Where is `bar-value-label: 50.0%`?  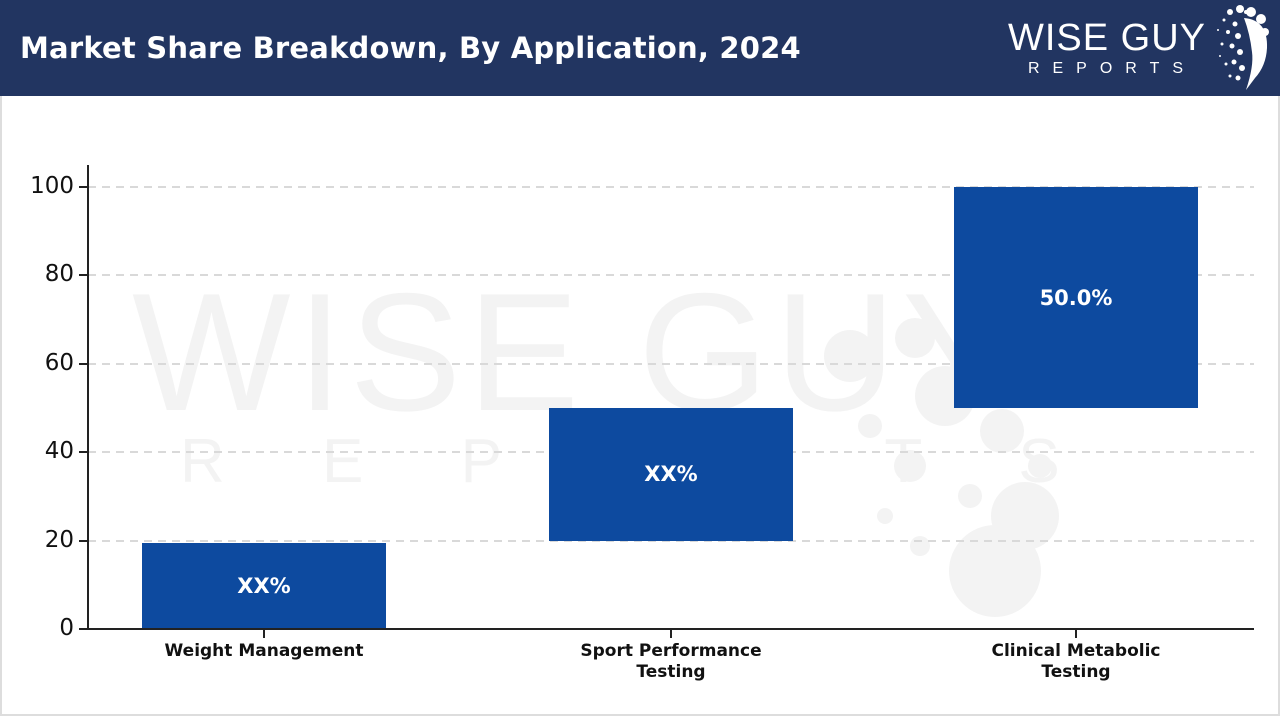 bar-value-label: 50.0% is located at coordinates (1076, 297).